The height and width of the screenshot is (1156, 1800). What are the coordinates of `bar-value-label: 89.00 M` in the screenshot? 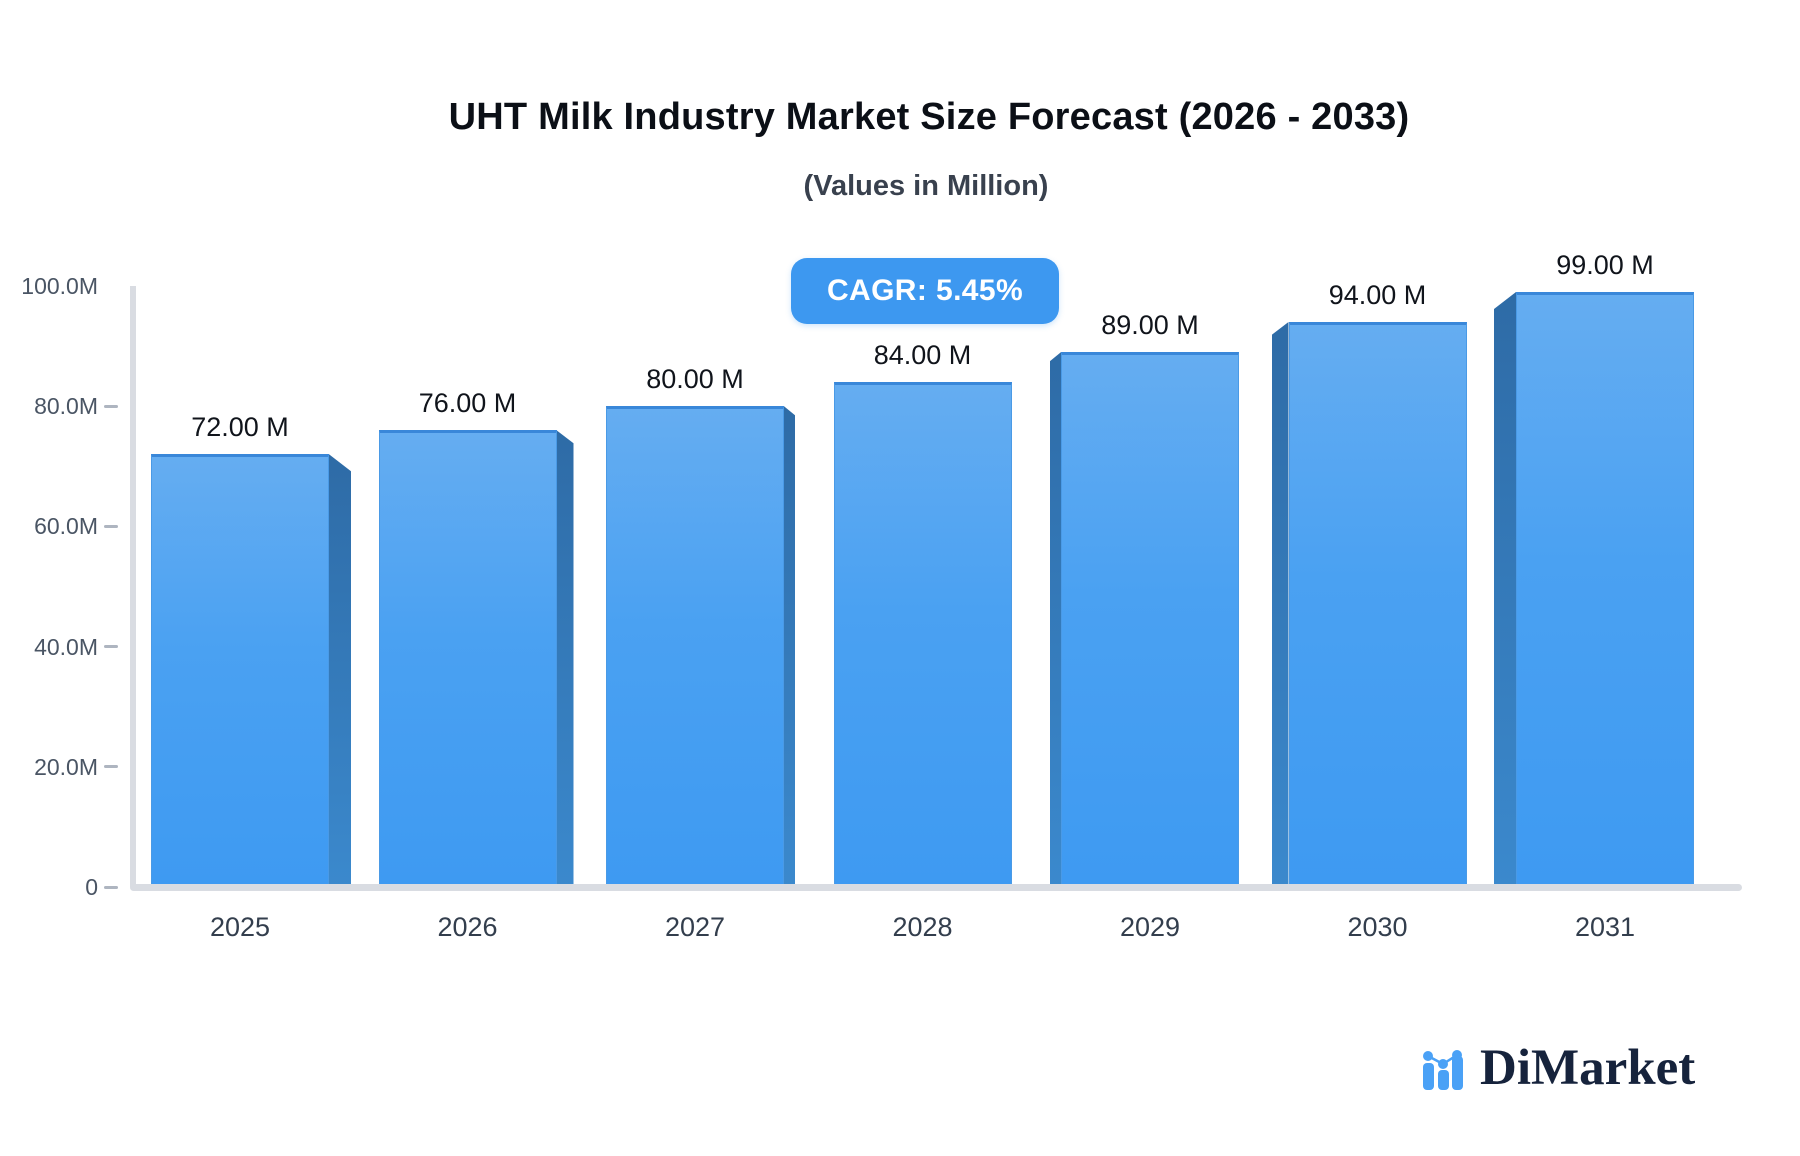 It's located at (1150, 325).